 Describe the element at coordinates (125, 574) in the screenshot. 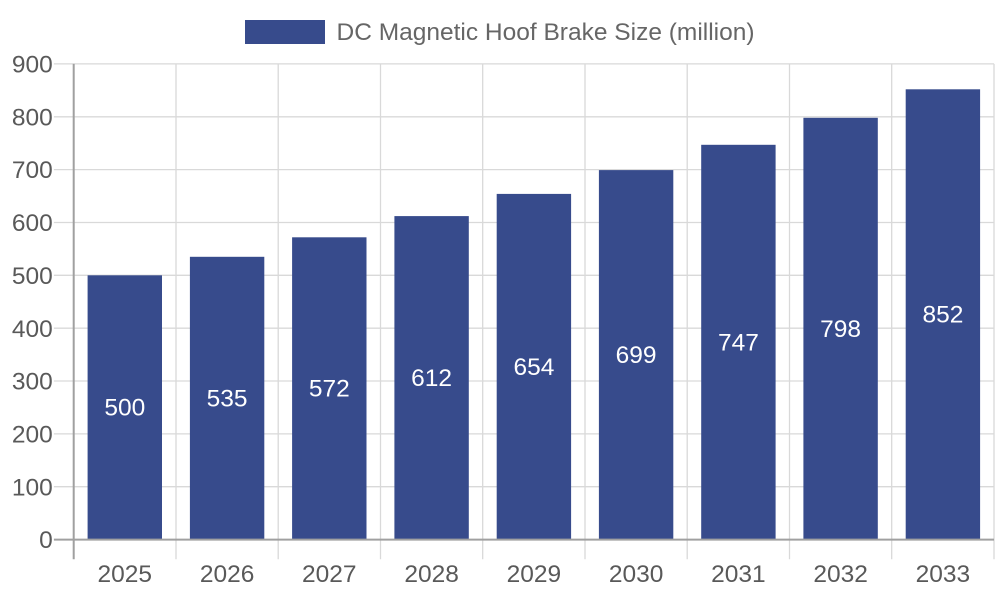

I see `svg-text: 2025` at that location.